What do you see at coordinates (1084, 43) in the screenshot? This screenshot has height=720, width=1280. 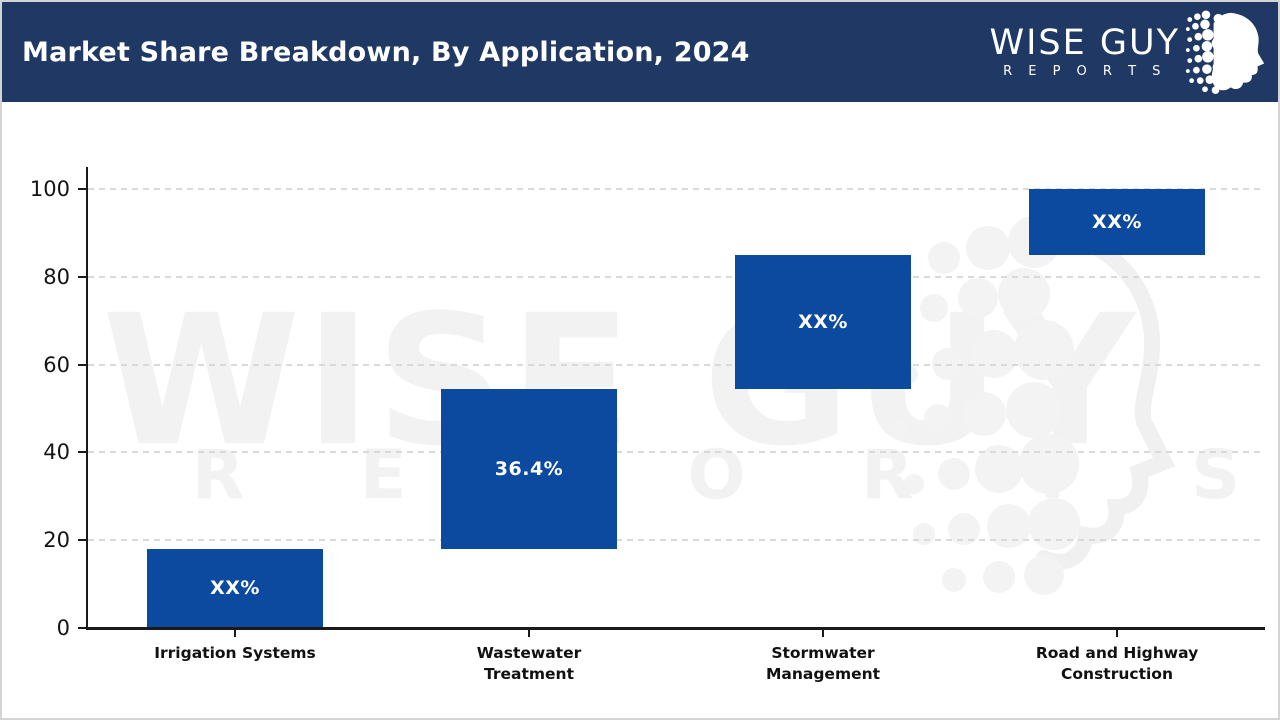 I see `logo-name: WISE GUY` at bounding box center [1084, 43].